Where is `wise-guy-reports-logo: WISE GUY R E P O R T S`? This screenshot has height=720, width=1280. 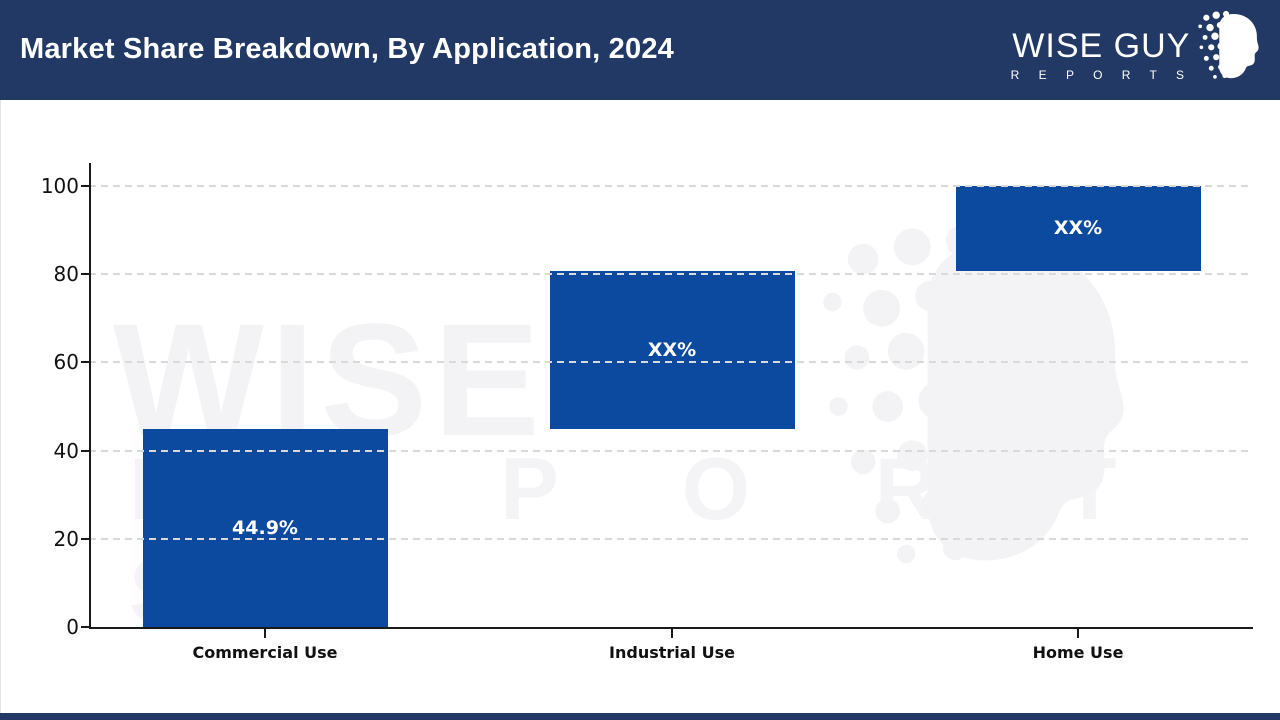
wise-guy-reports-logo: WISE GUY R E P O R T S is located at coordinates (1139, 51).